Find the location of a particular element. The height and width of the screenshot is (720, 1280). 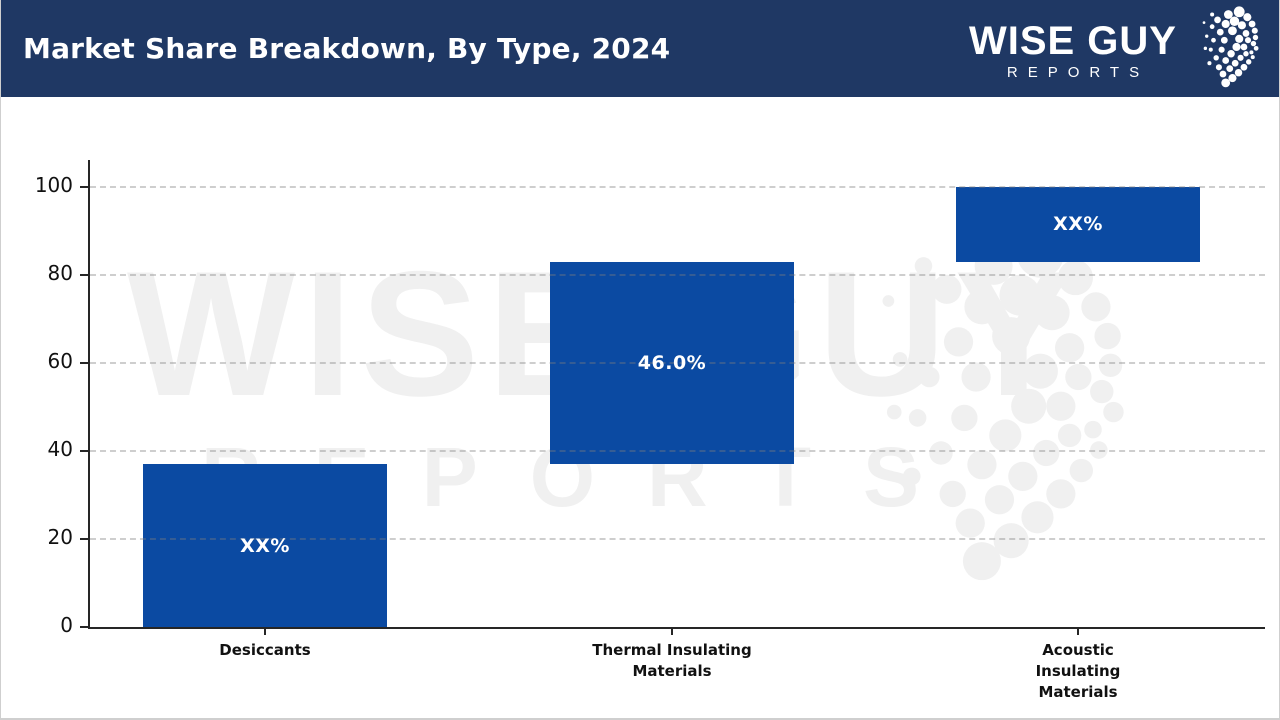

logo-text: WISE GUY REPORTS is located at coordinates (1073, 50).